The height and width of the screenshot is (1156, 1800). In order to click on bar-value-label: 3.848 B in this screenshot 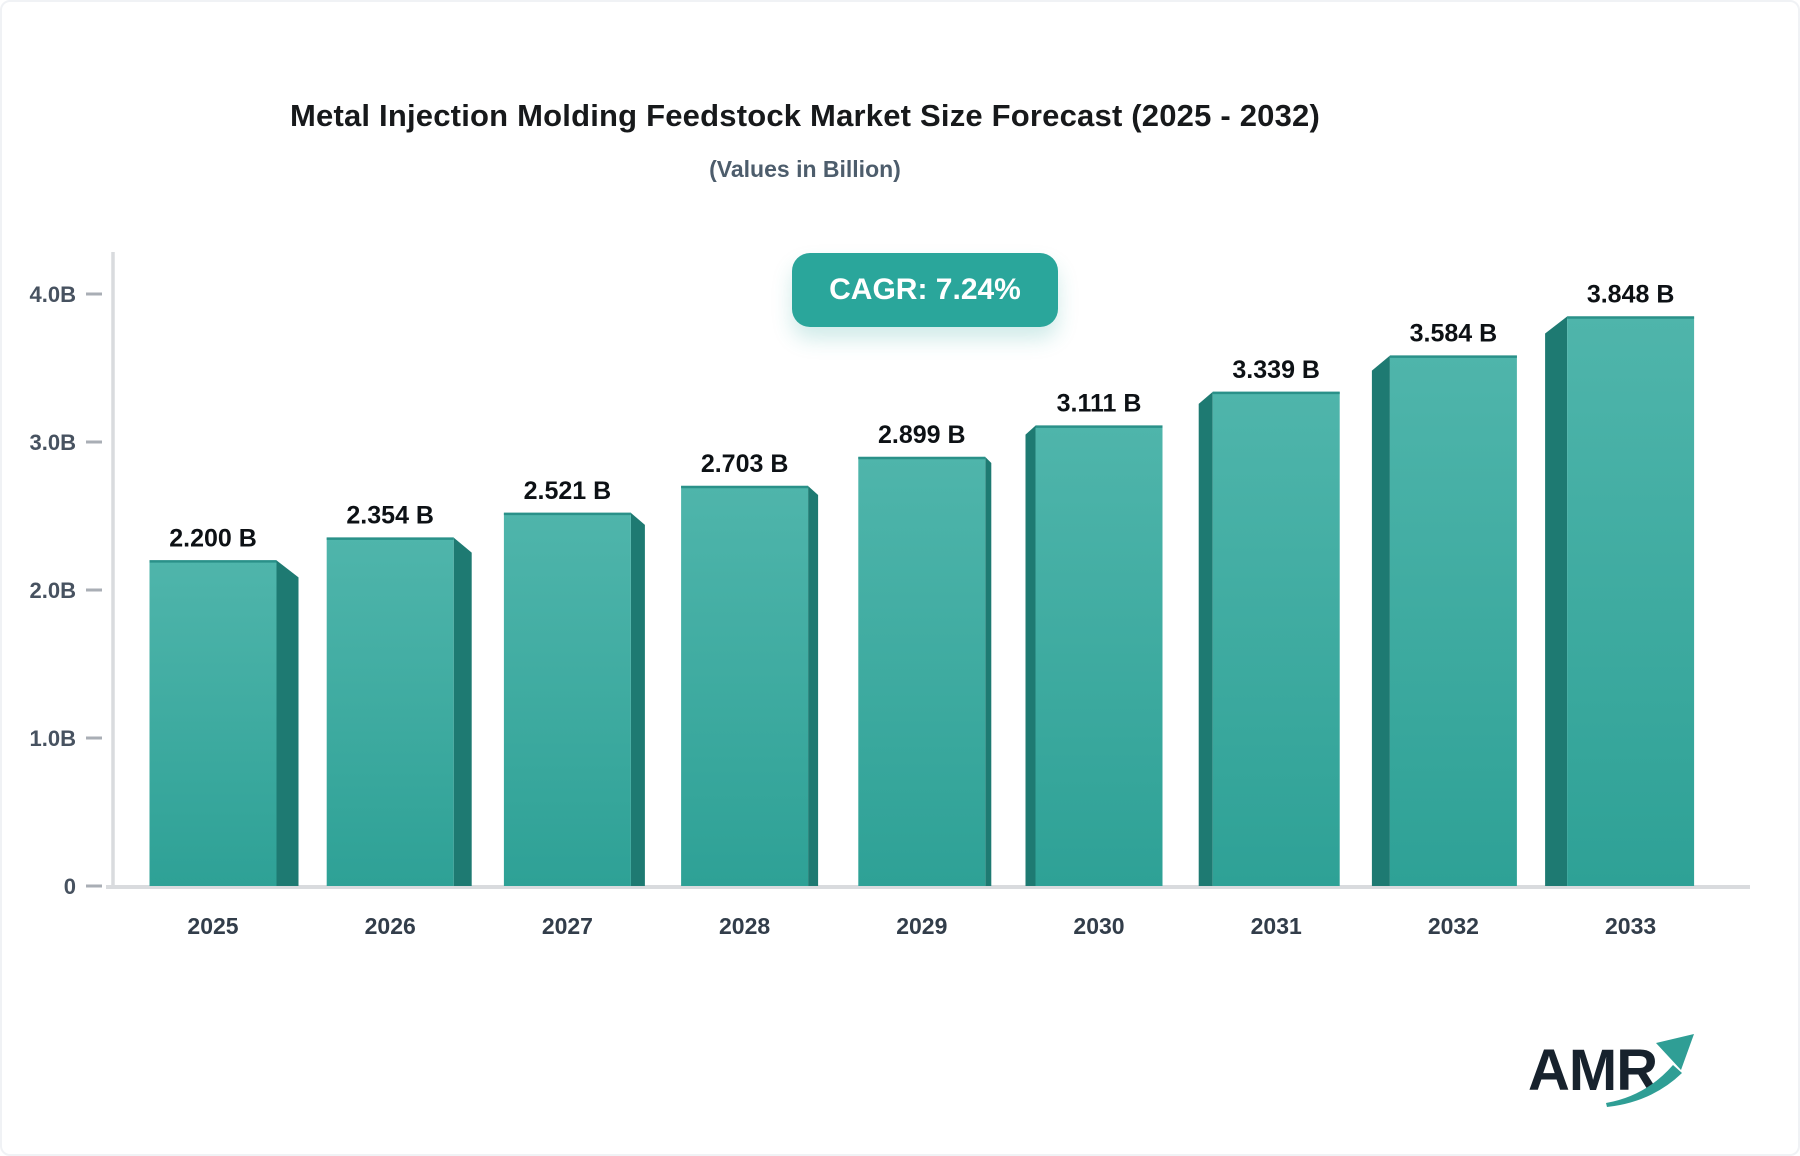, I will do `click(1631, 294)`.